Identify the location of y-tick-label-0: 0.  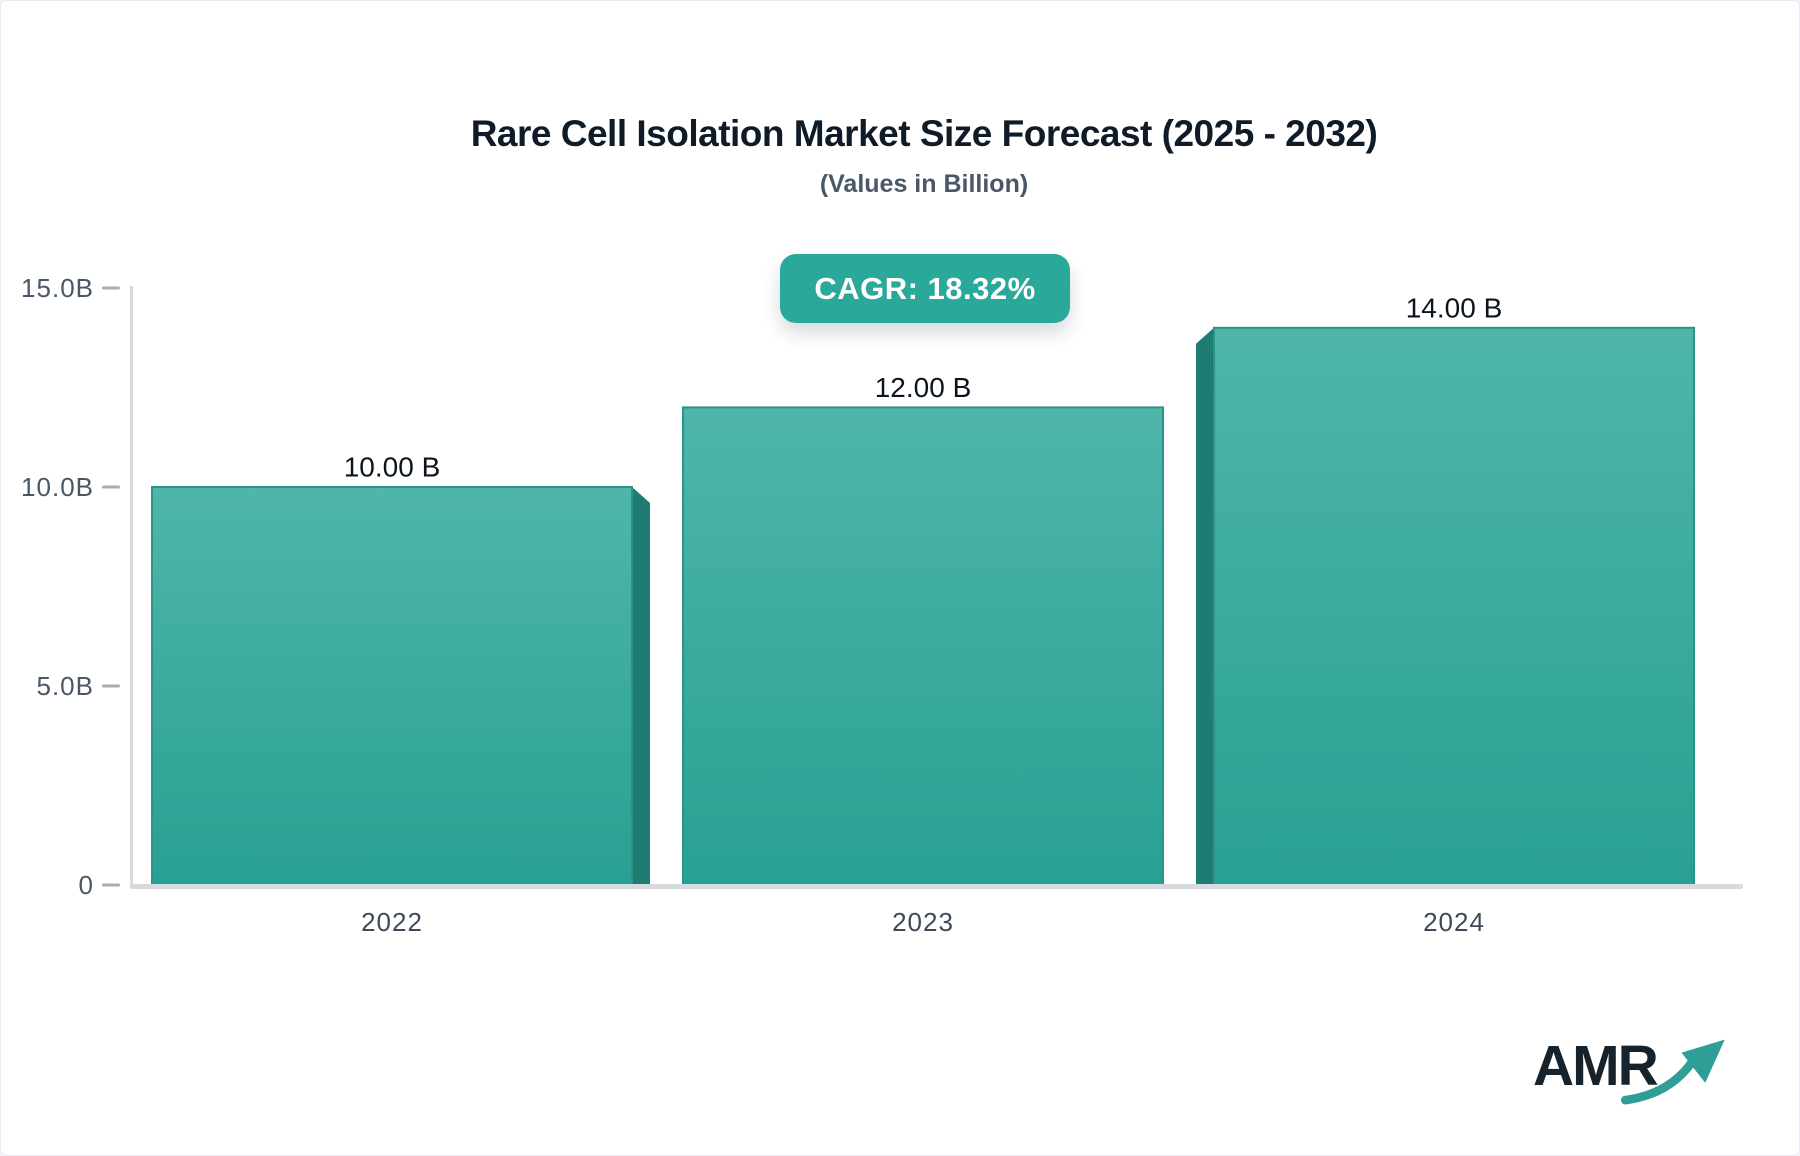
(86, 885).